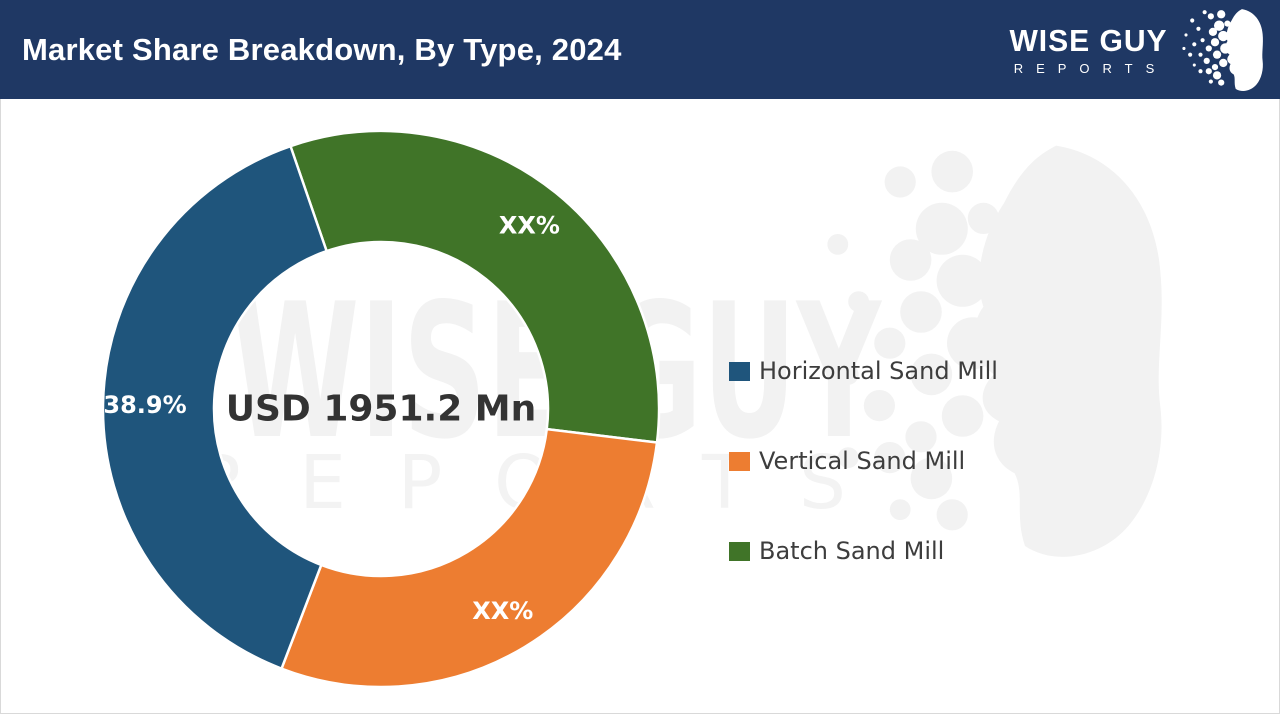 This screenshot has width=1280, height=720. I want to click on pie-segment-label-vertical-sand-mill: XX%, so click(502, 611).